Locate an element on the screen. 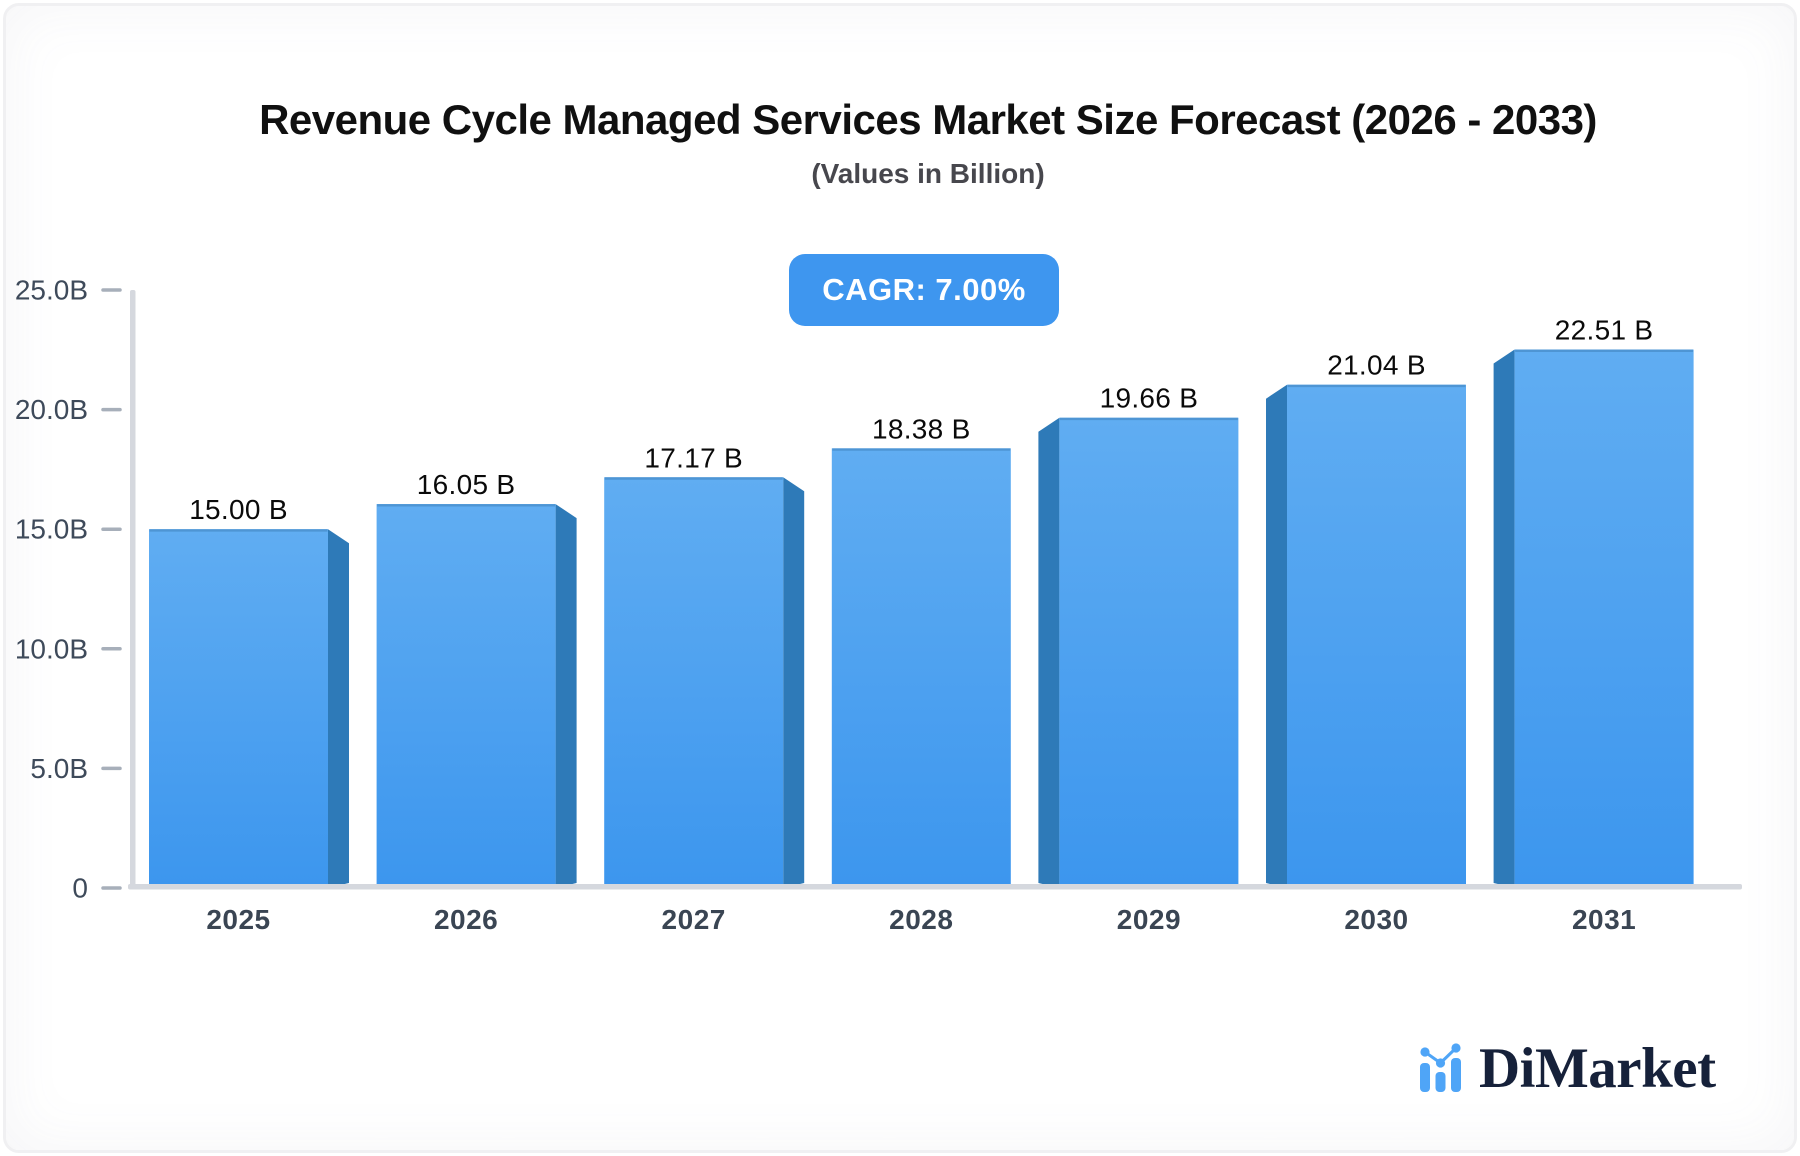  x-axis-year-label: 2030 is located at coordinates (1376, 919).